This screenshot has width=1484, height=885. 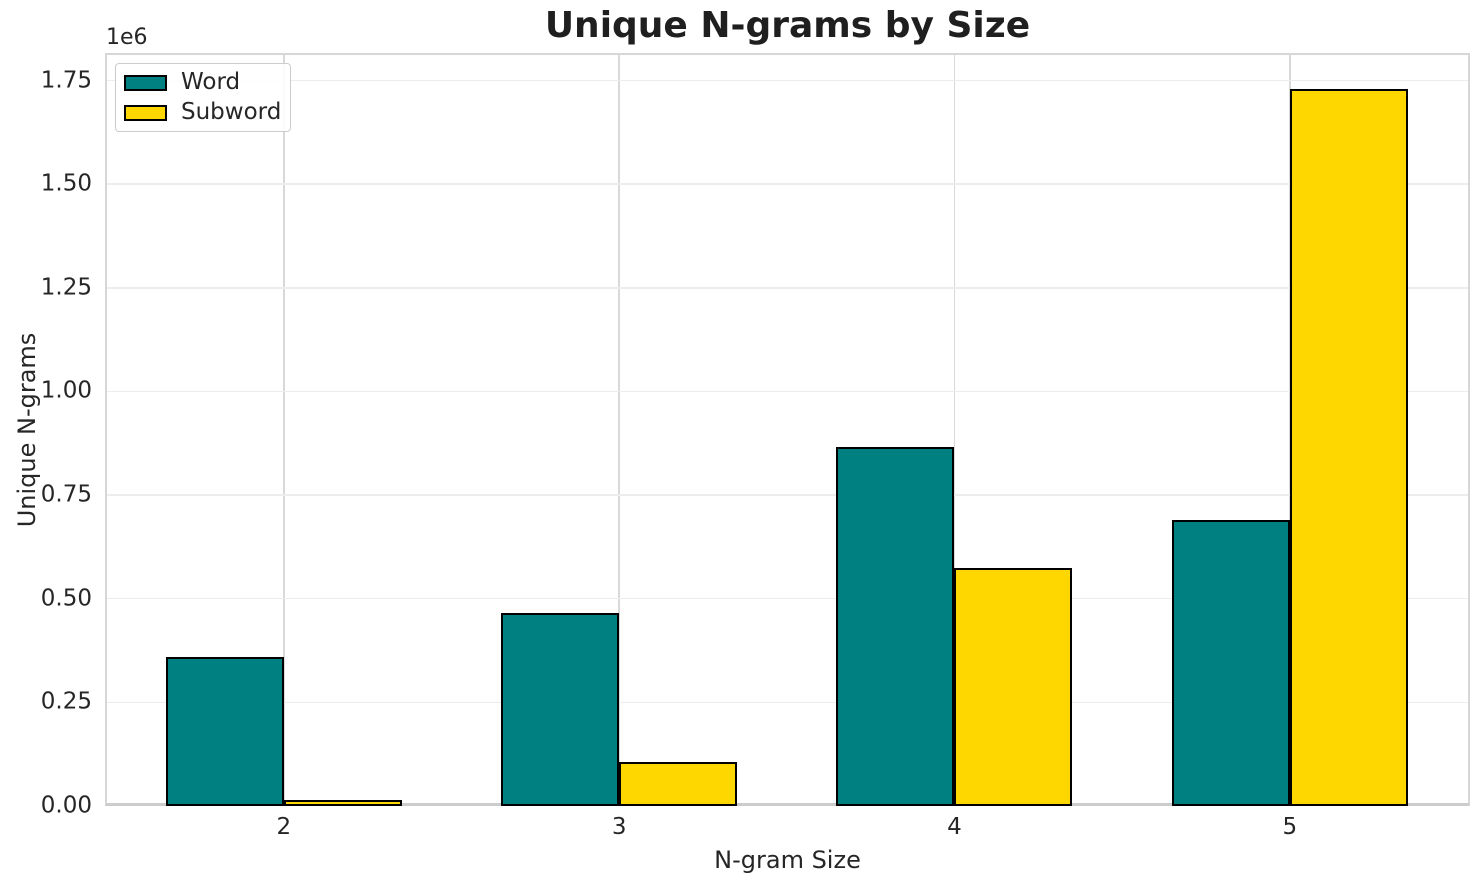 What do you see at coordinates (787, 288) in the screenshot?
I see `horizontal-gridline-1.25` at bounding box center [787, 288].